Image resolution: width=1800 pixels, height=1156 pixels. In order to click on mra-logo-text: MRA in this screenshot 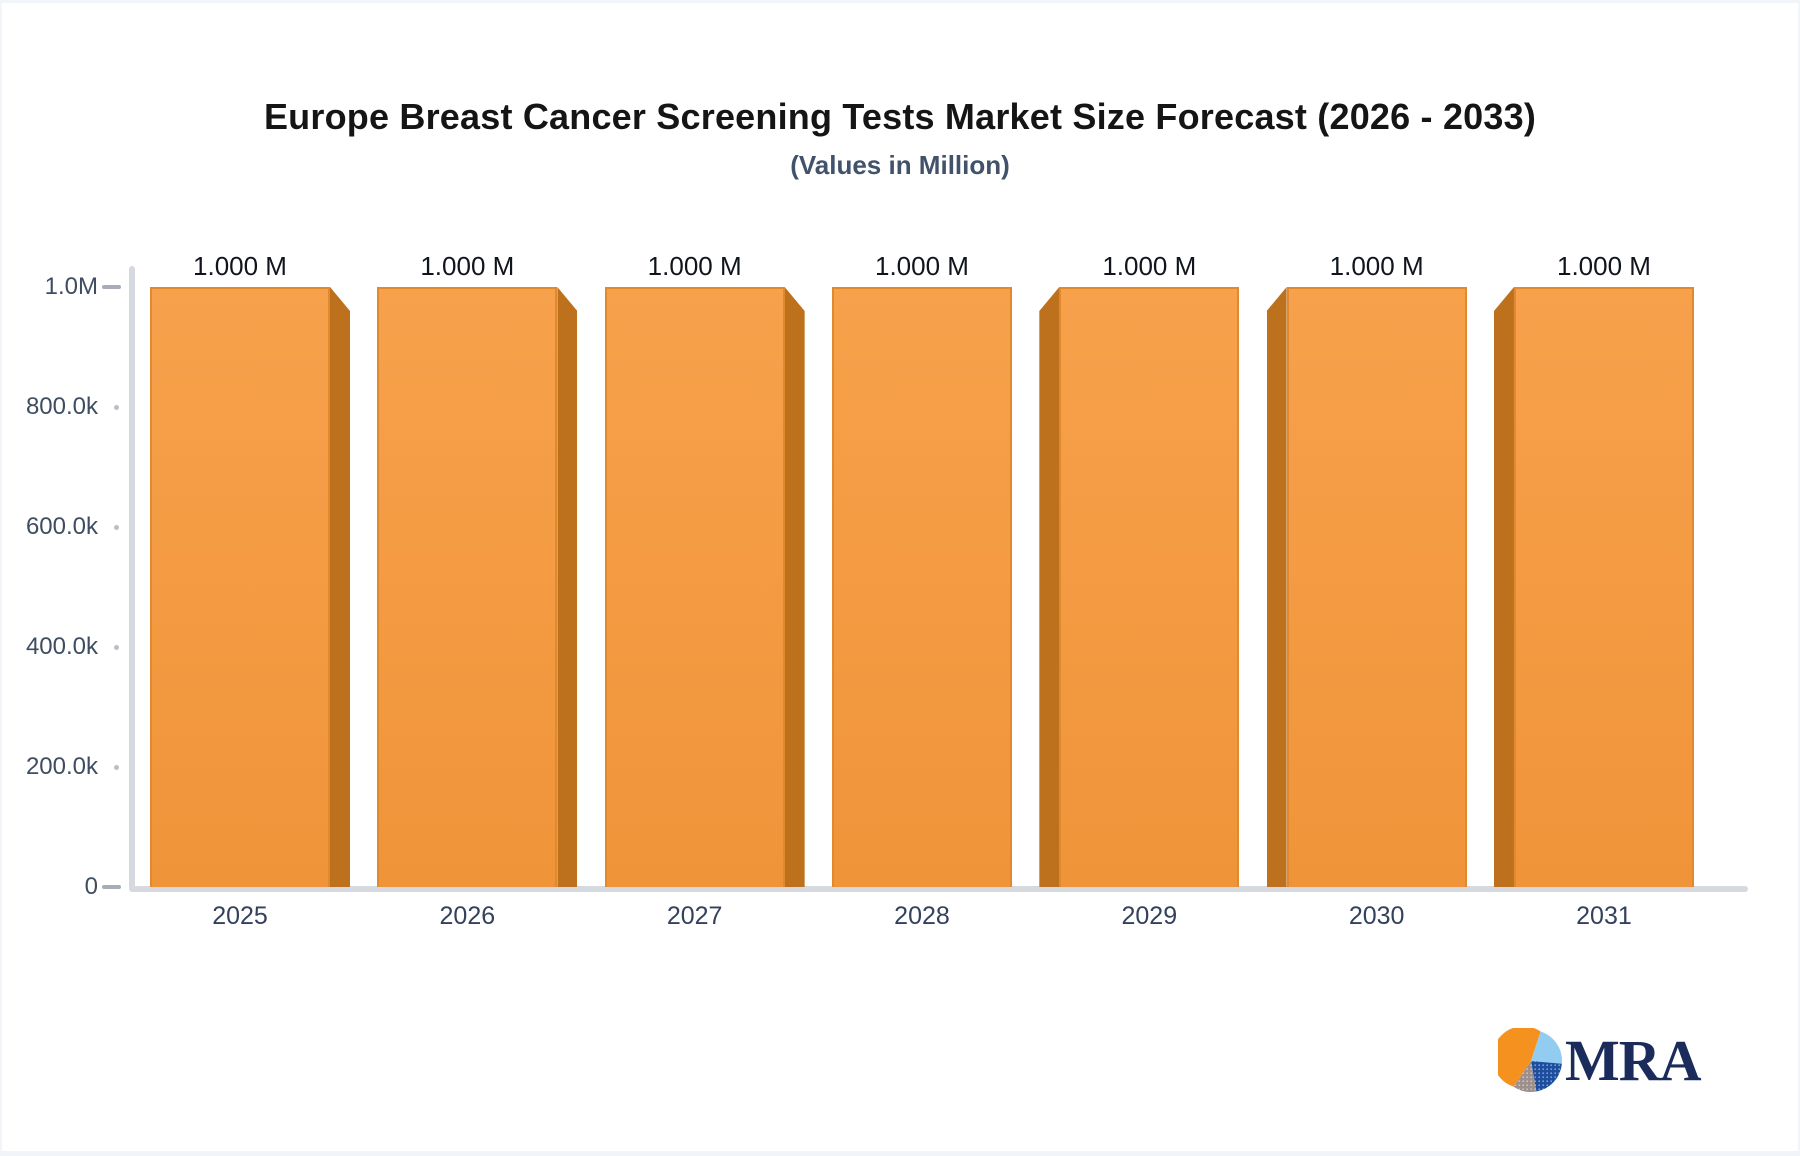, I will do `click(1633, 1060)`.